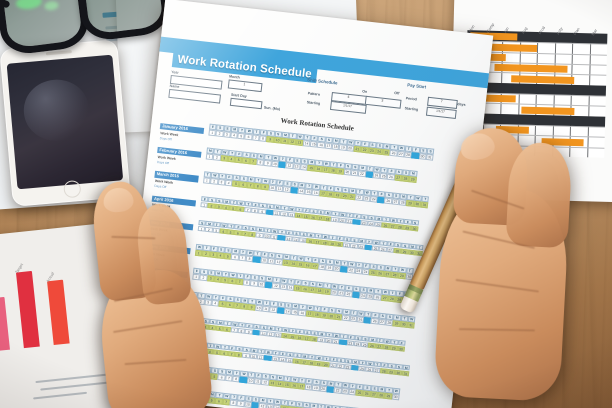 The width and height of the screenshot is (612, 408). Describe the element at coordinates (397, 93) in the screenshot. I see `col-header-off: Off` at that location.